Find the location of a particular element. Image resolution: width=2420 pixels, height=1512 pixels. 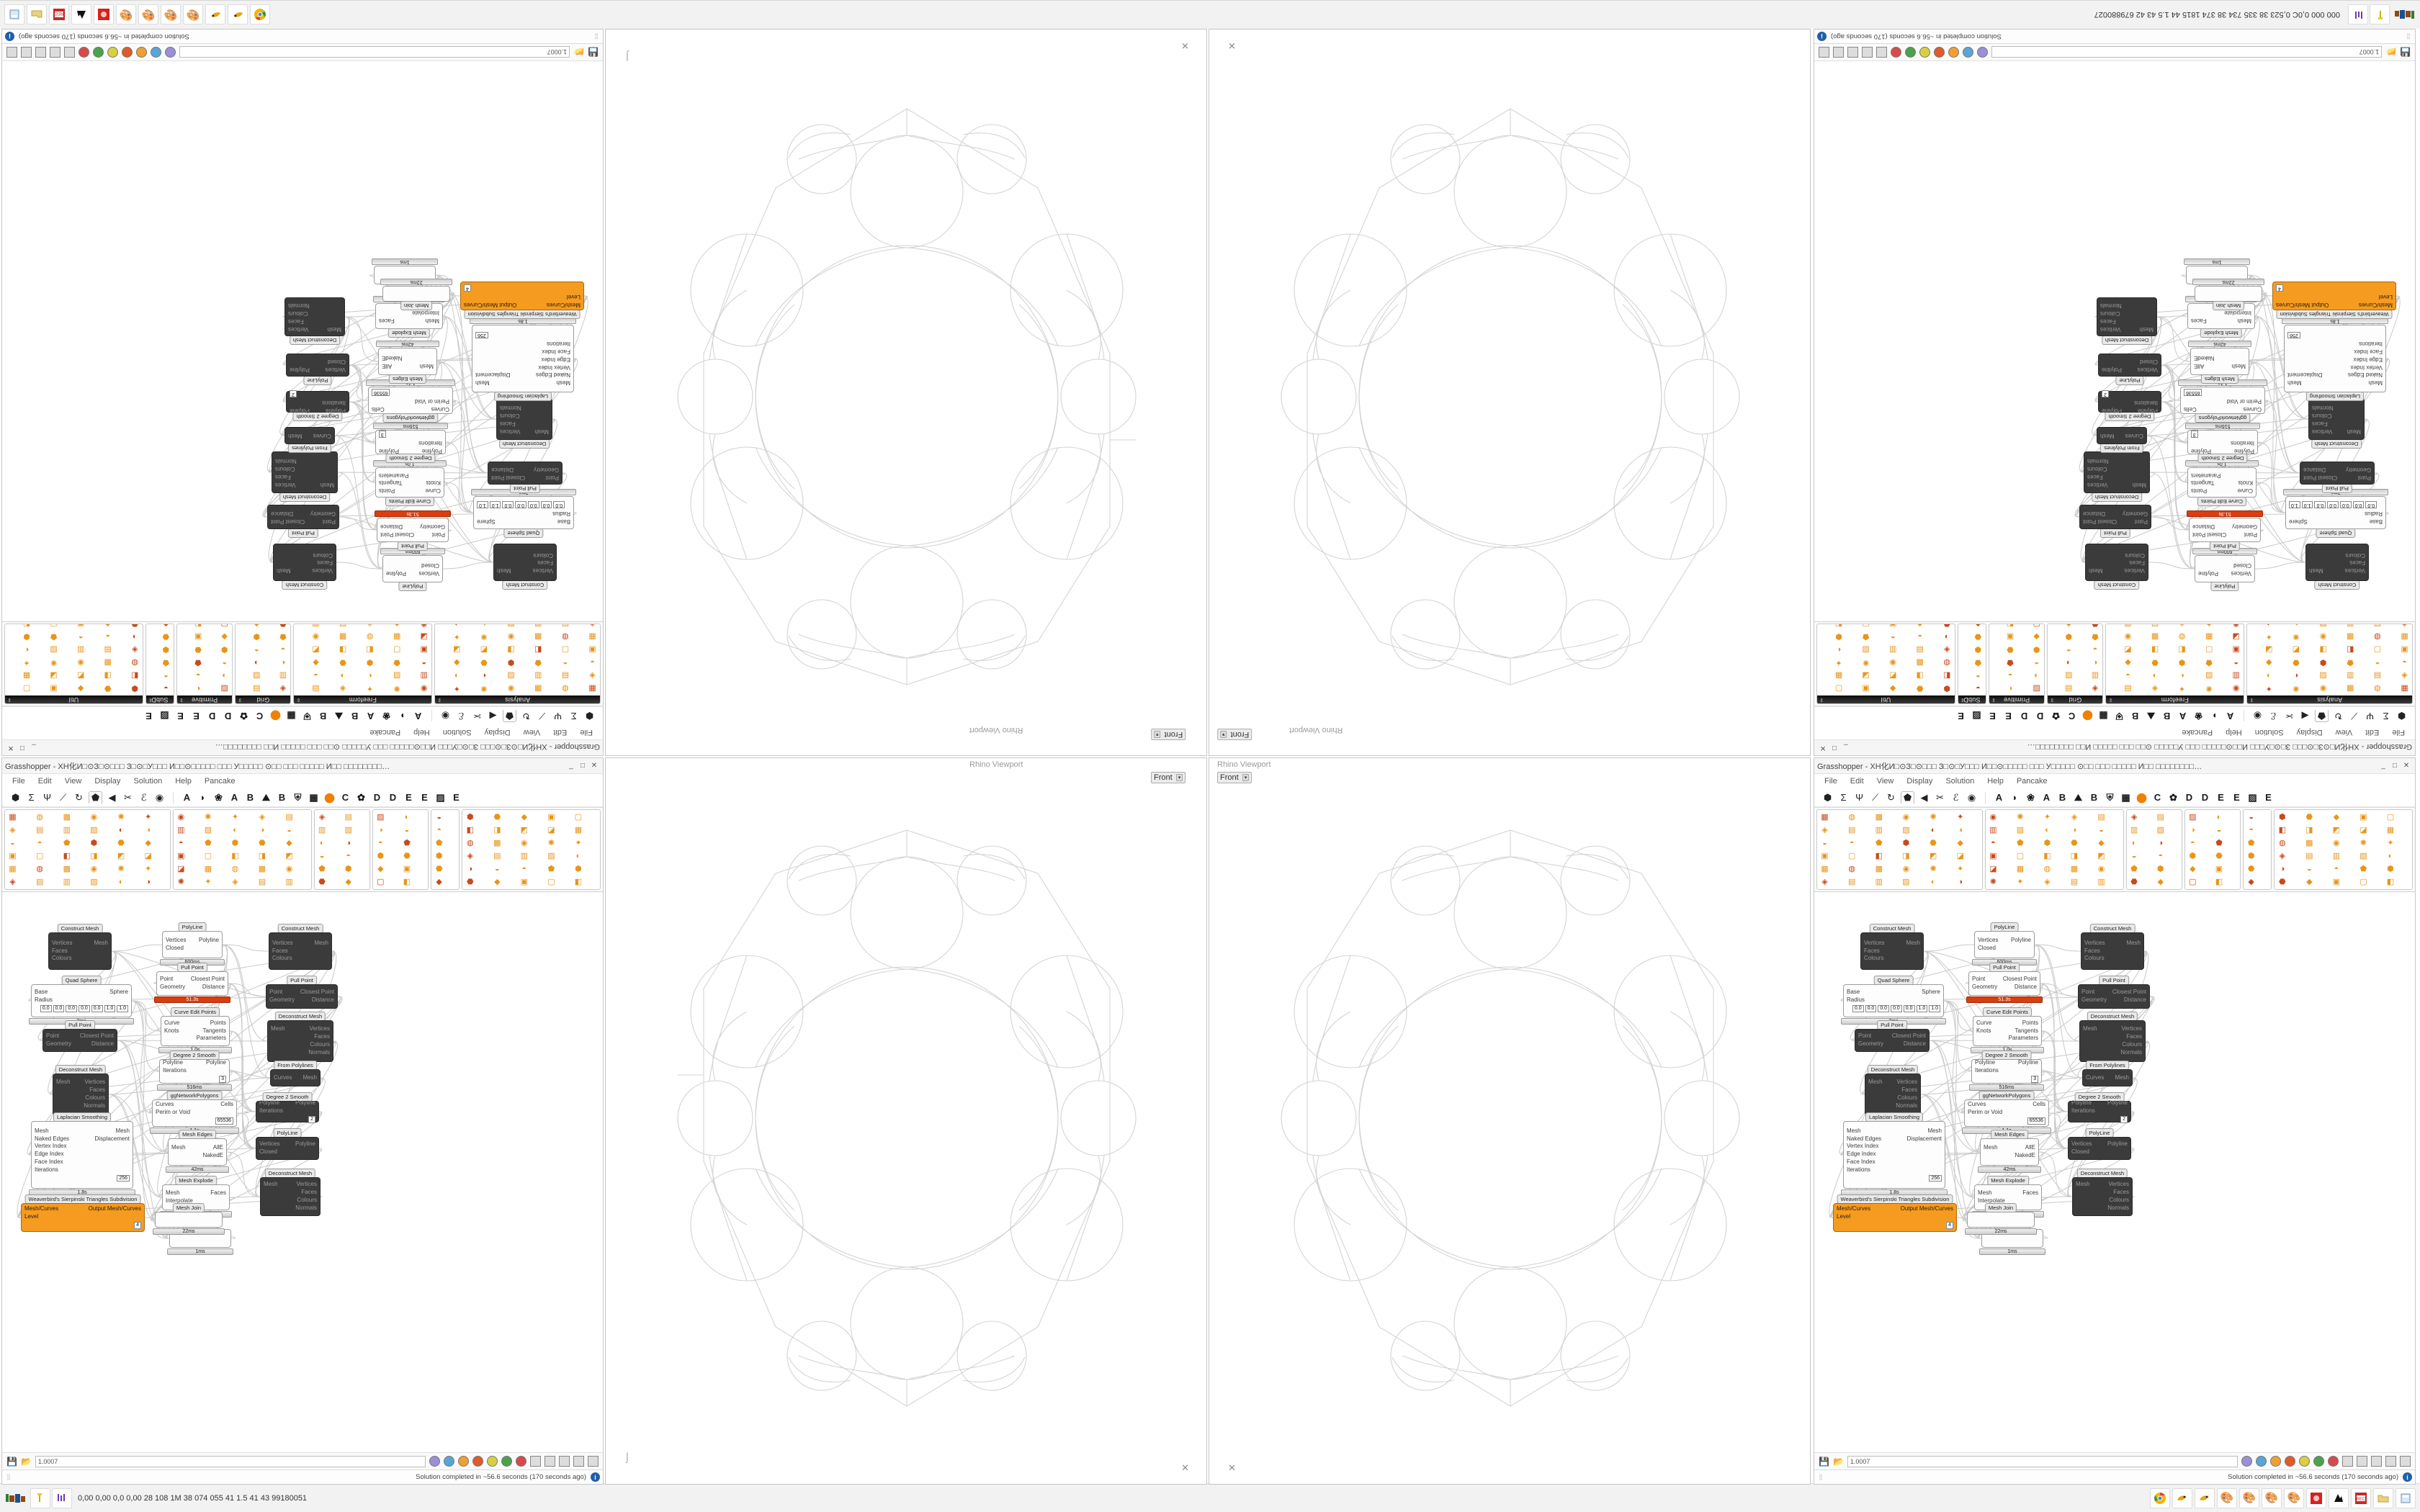

ribbon-component-icon: ◪ is located at coordinates (54, 675).